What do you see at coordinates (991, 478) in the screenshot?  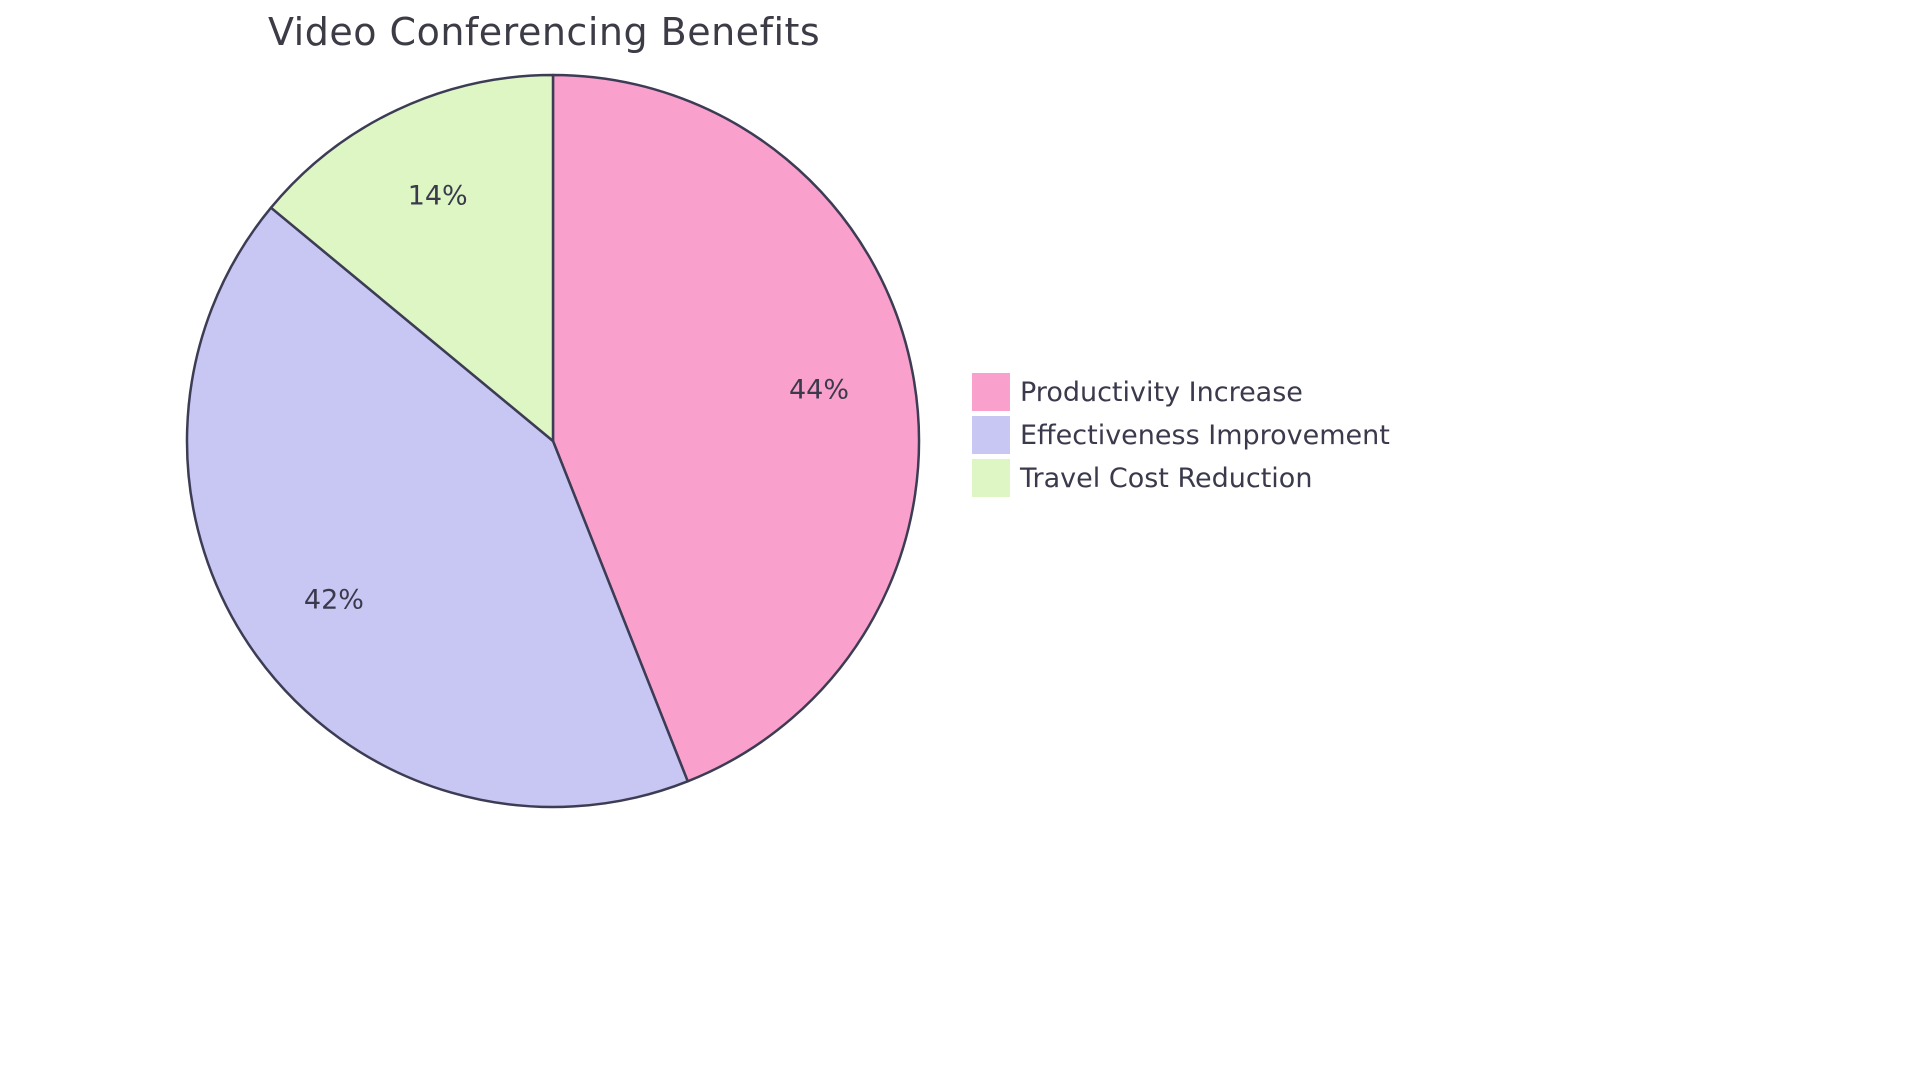 I see `legend-swatch-travel-cost-reduction` at bounding box center [991, 478].